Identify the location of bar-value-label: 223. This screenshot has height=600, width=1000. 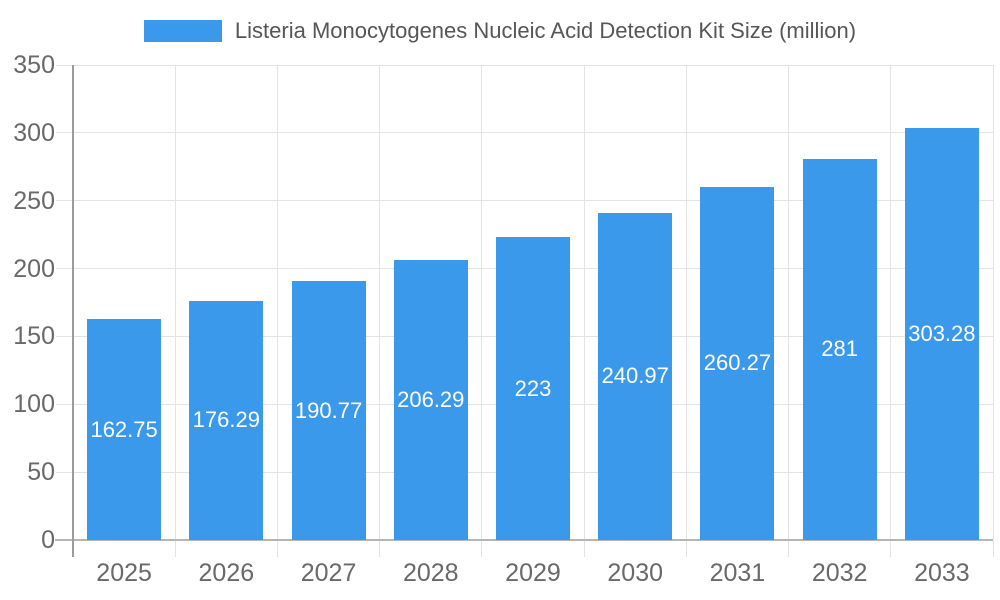
(533, 388).